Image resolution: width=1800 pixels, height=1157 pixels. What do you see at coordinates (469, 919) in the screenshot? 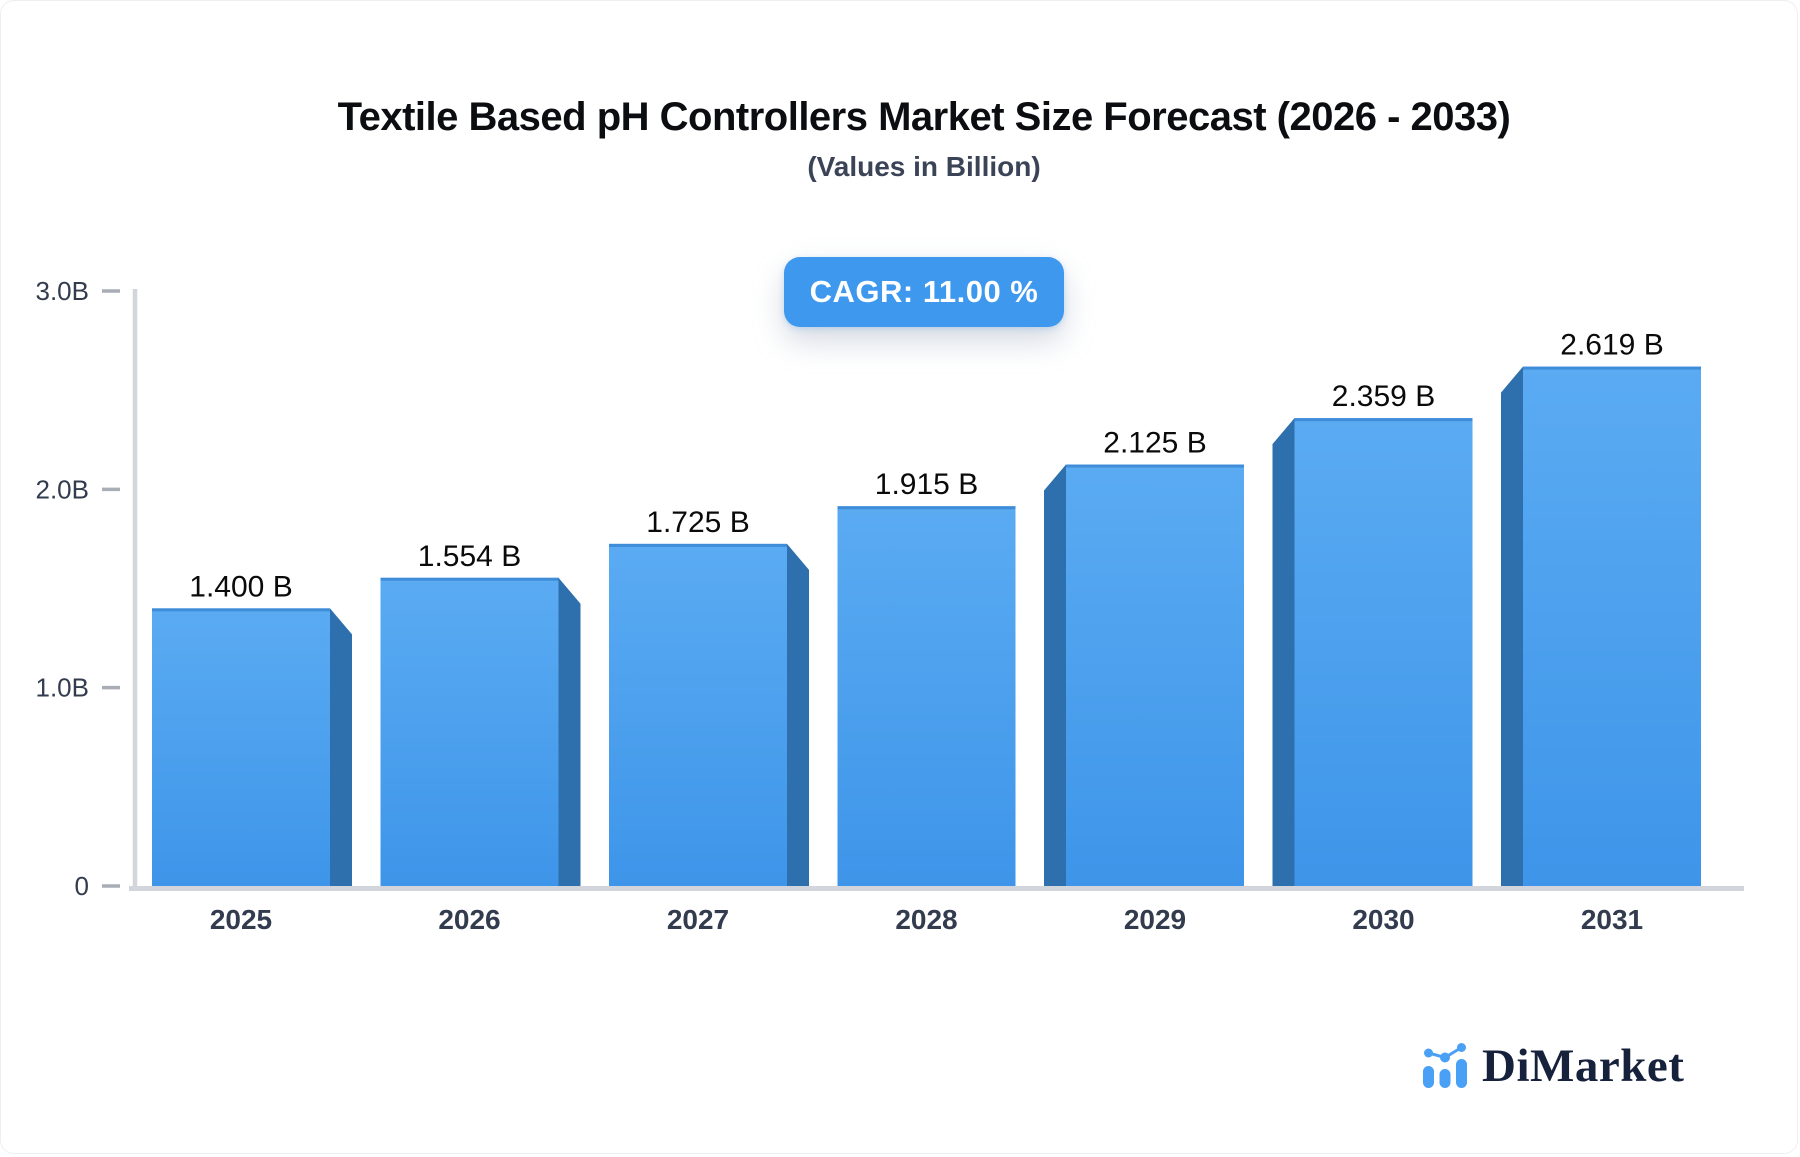
I see `x-tick-label: 2026` at bounding box center [469, 919].